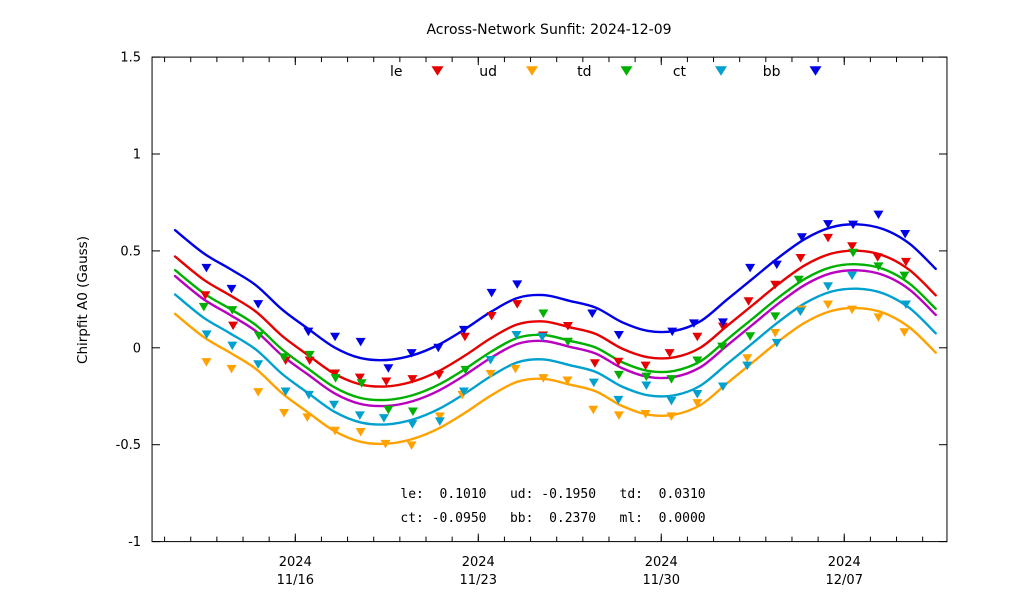 The height and width of the screenshot is (600, 1024). What do you see at coordinates (437, 71) in the screenshot?
I see `legend-marker-le-icon` at bounding box center [437, 71].